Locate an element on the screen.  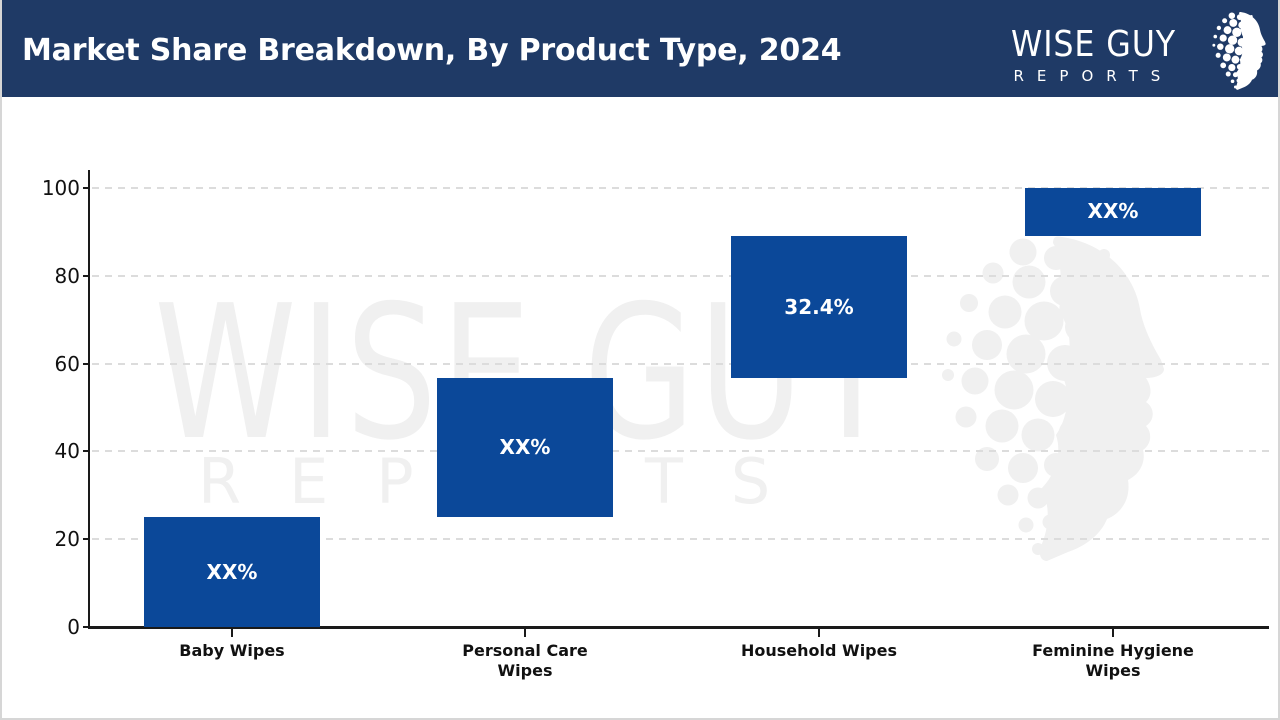
x-category-label-line: Feminine Hygiene is located at coordinates (1113, 650).